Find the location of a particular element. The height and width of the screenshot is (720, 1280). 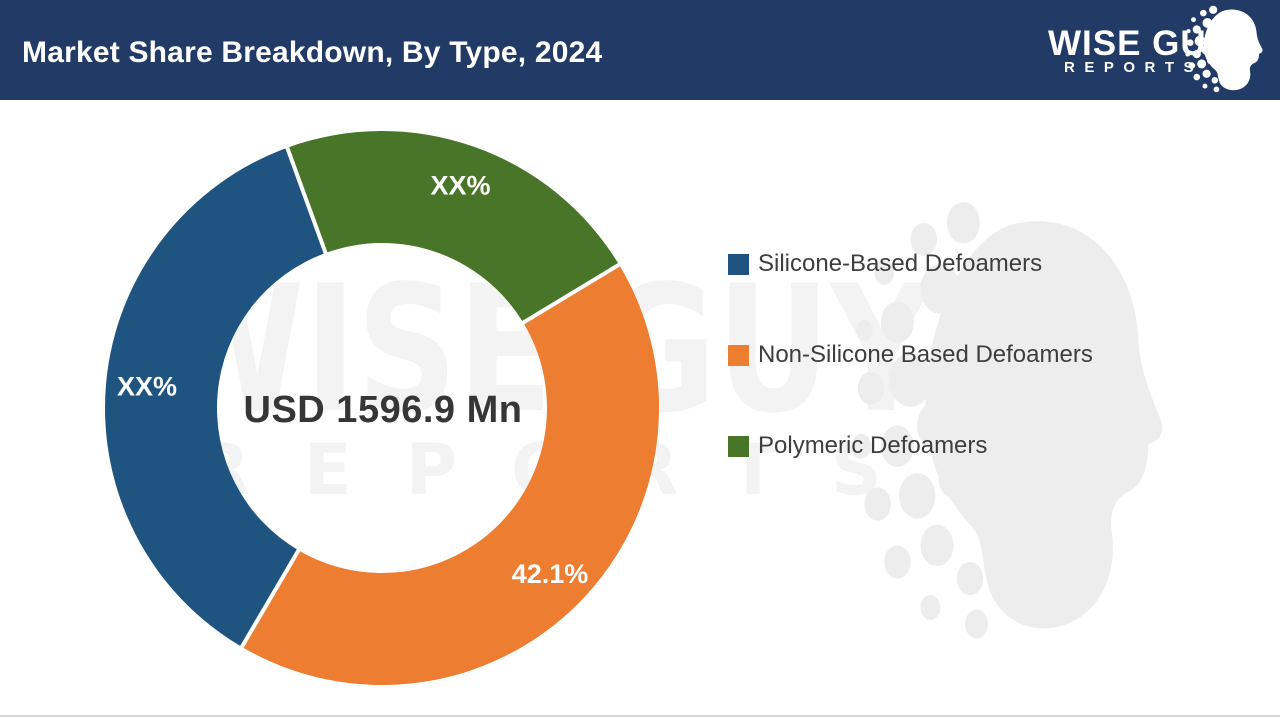

legend-item-silicone-based: Silicone-Based Defoamers is located at coordinates (910, 263).